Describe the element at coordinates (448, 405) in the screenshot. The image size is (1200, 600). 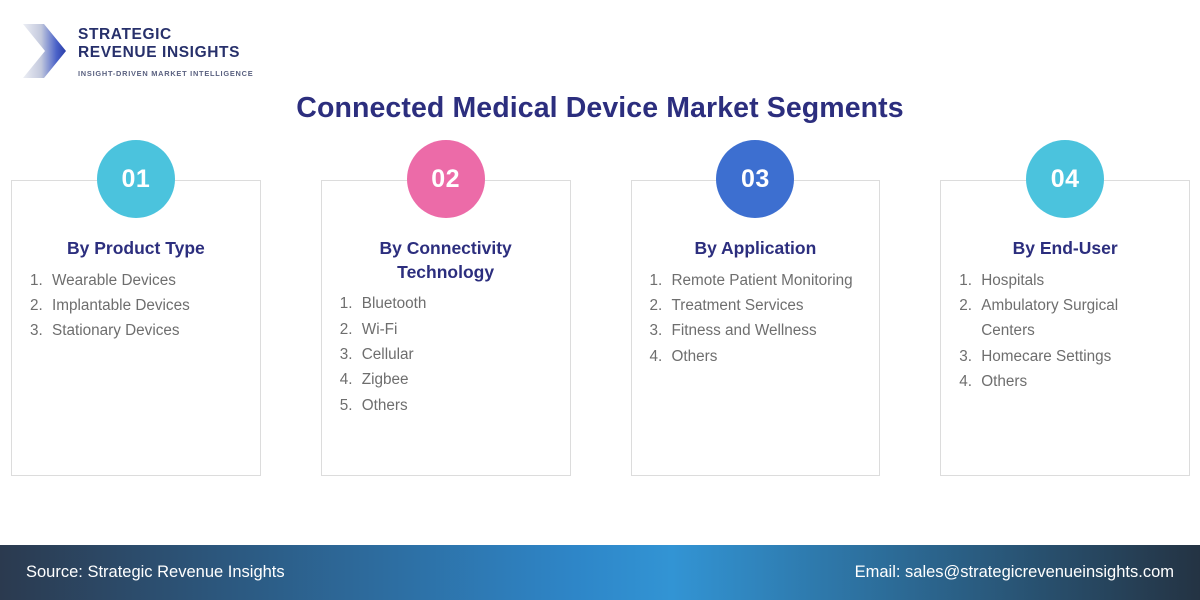
I see `list-item: 5. Others` at that location.